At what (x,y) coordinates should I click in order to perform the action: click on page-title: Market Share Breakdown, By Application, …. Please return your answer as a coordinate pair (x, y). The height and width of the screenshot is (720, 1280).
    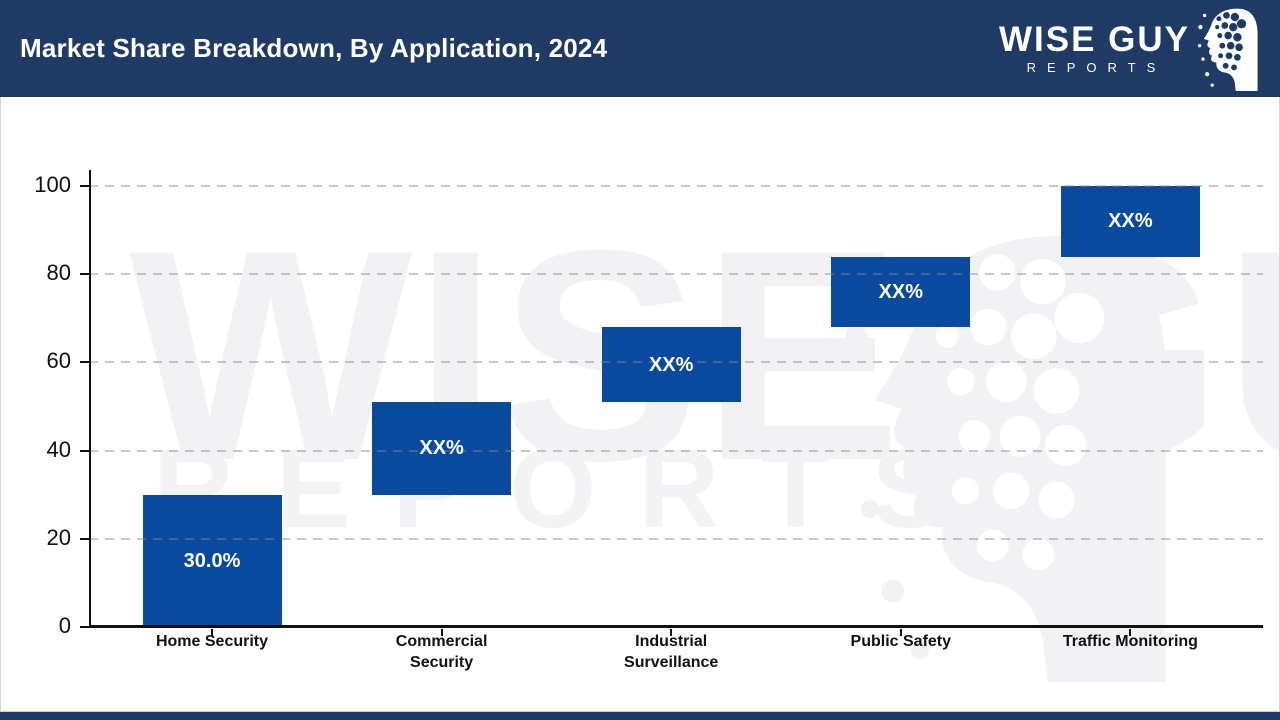
    Looking at the image, I should click on (314, 48).